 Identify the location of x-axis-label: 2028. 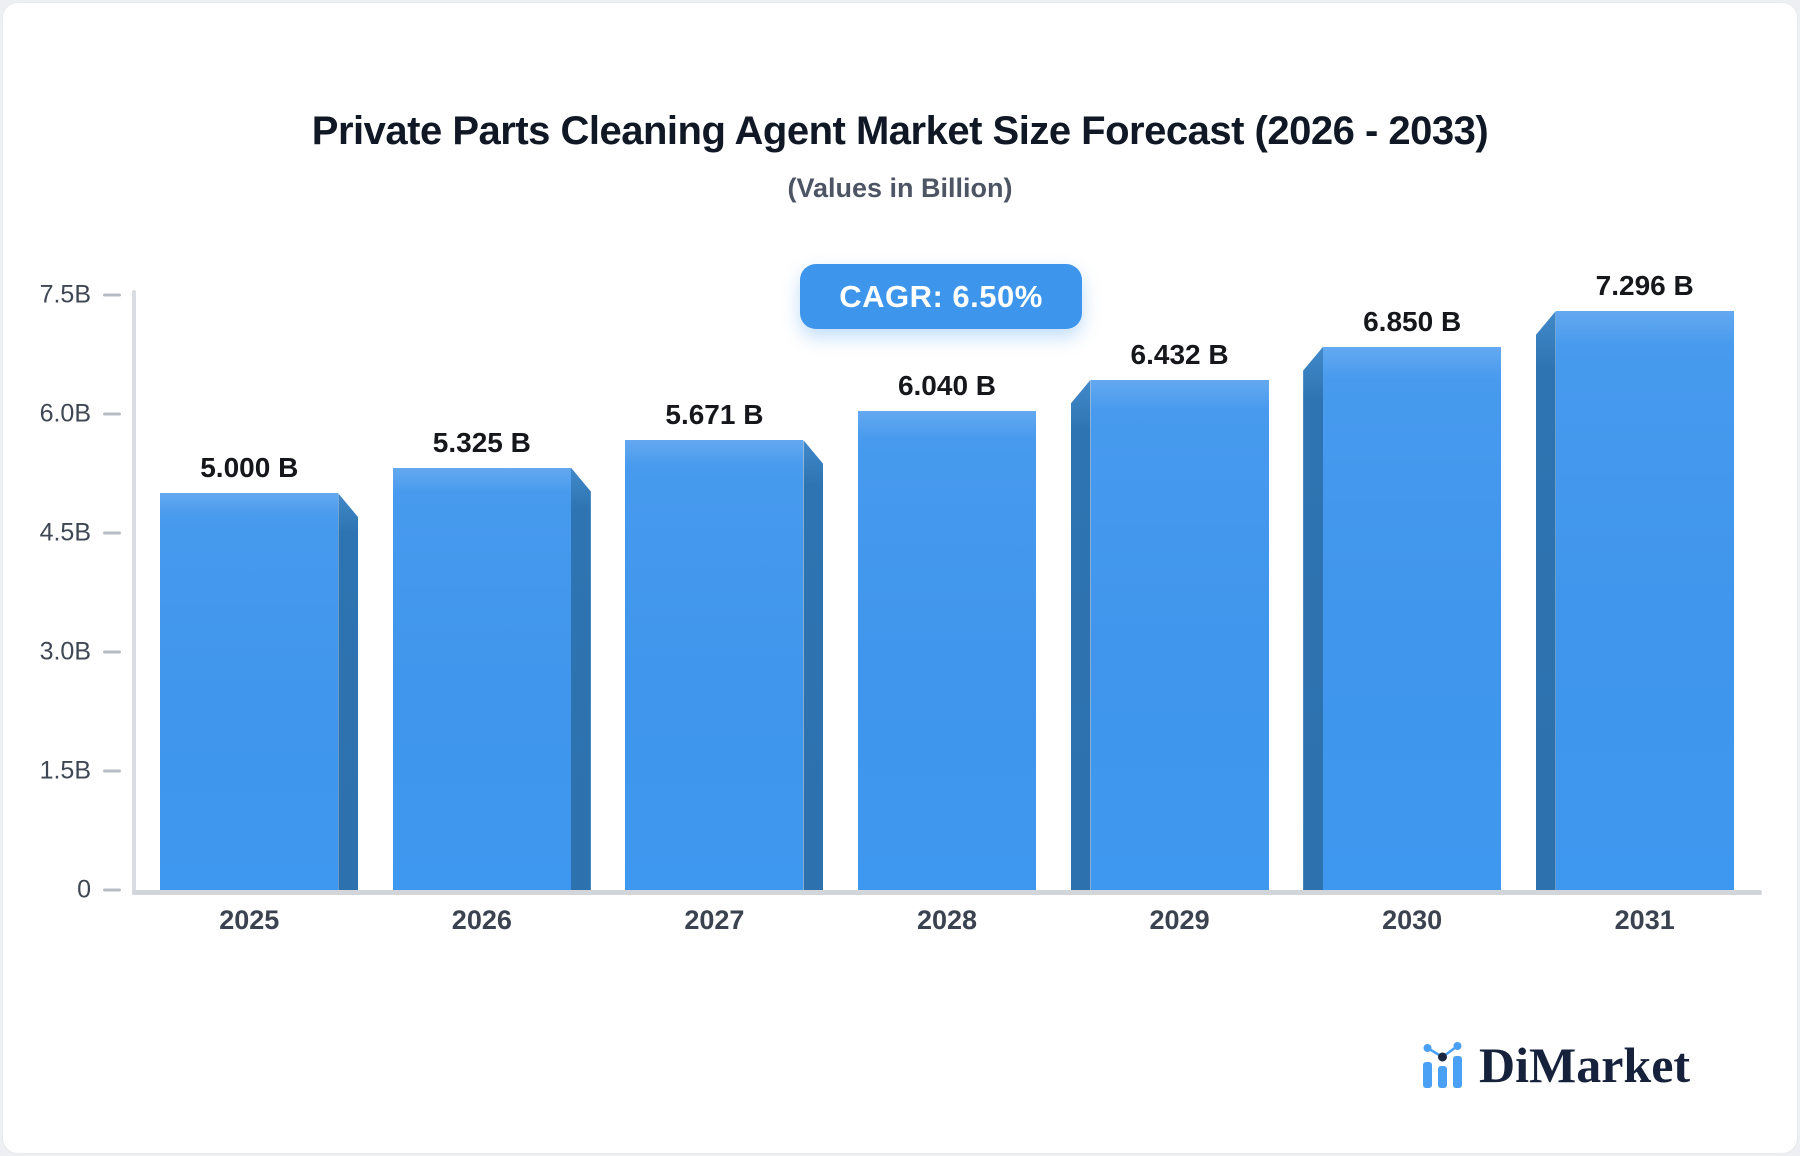
(947, 920).